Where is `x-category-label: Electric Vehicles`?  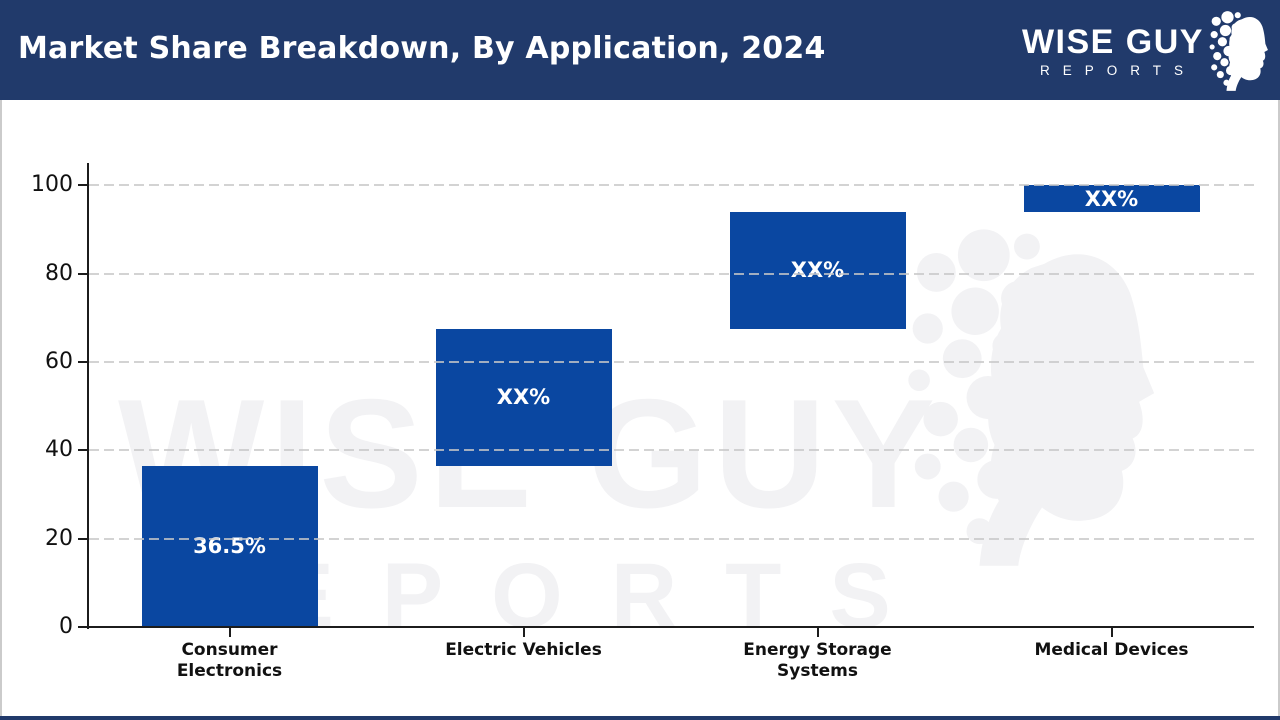
x-category-label: Electric Vehicles is located at coordinates (524, 650).